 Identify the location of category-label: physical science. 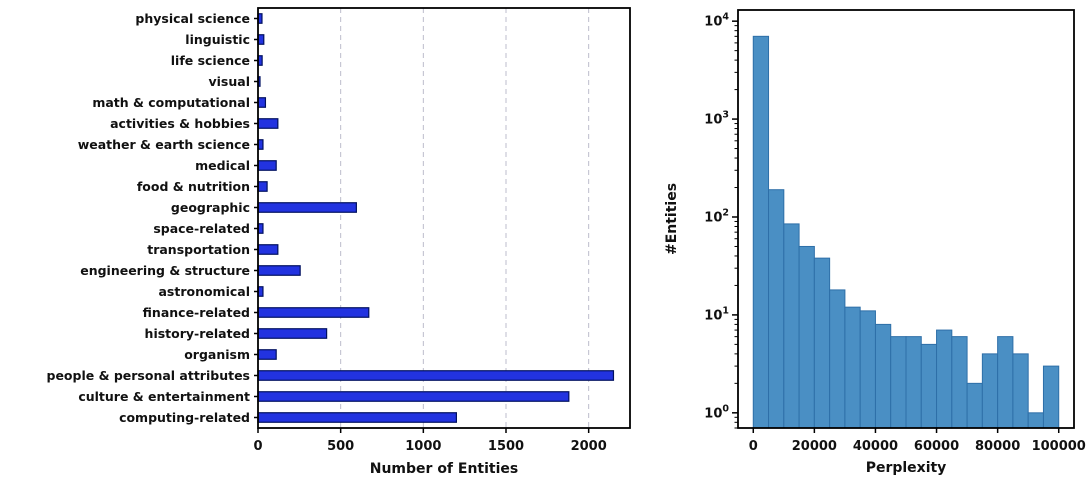
(192, 18).